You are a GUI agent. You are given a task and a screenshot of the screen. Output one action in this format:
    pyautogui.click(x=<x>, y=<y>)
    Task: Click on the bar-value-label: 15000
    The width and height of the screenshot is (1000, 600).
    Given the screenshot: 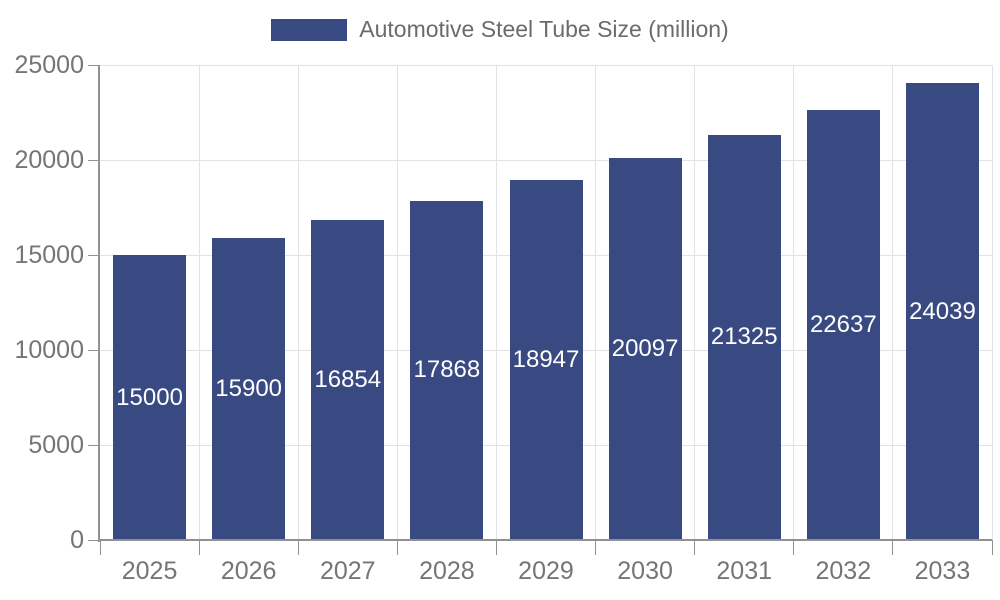 What is the action you would take?
    pyautogui.click(x=149, y=397)
    